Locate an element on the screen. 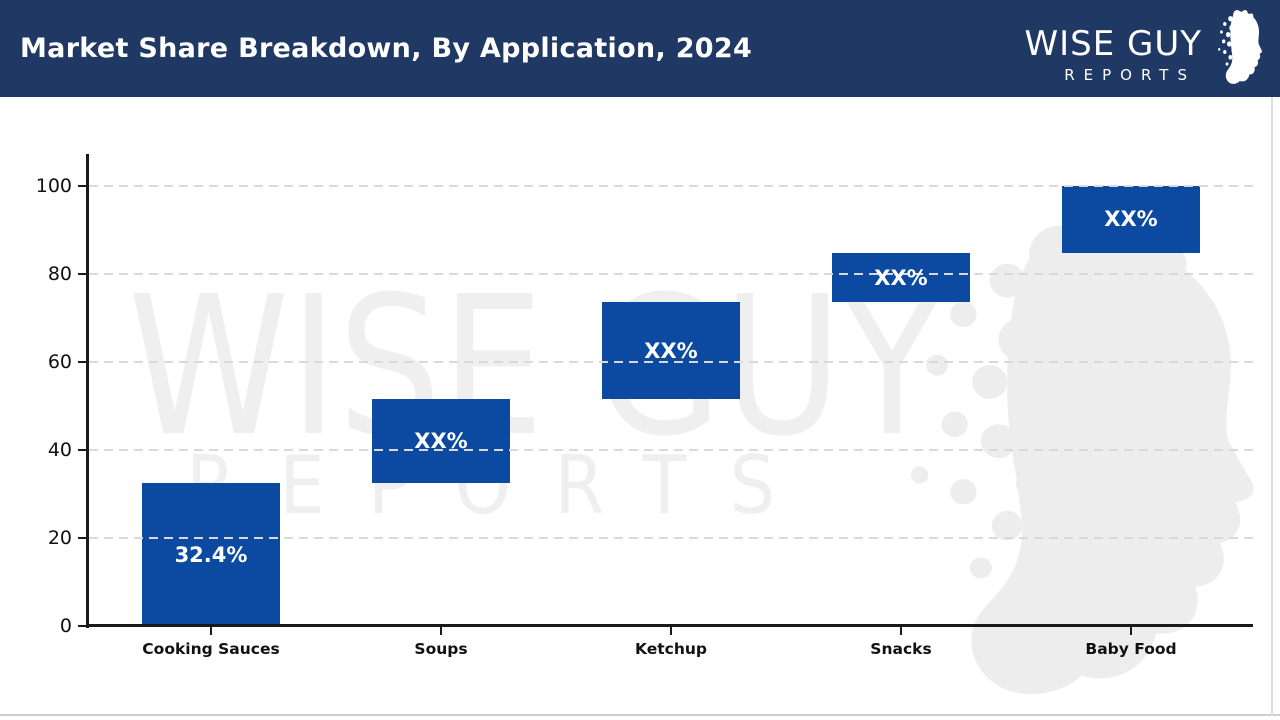  y-tick-label: 100 is located at coordinates (53, 186).